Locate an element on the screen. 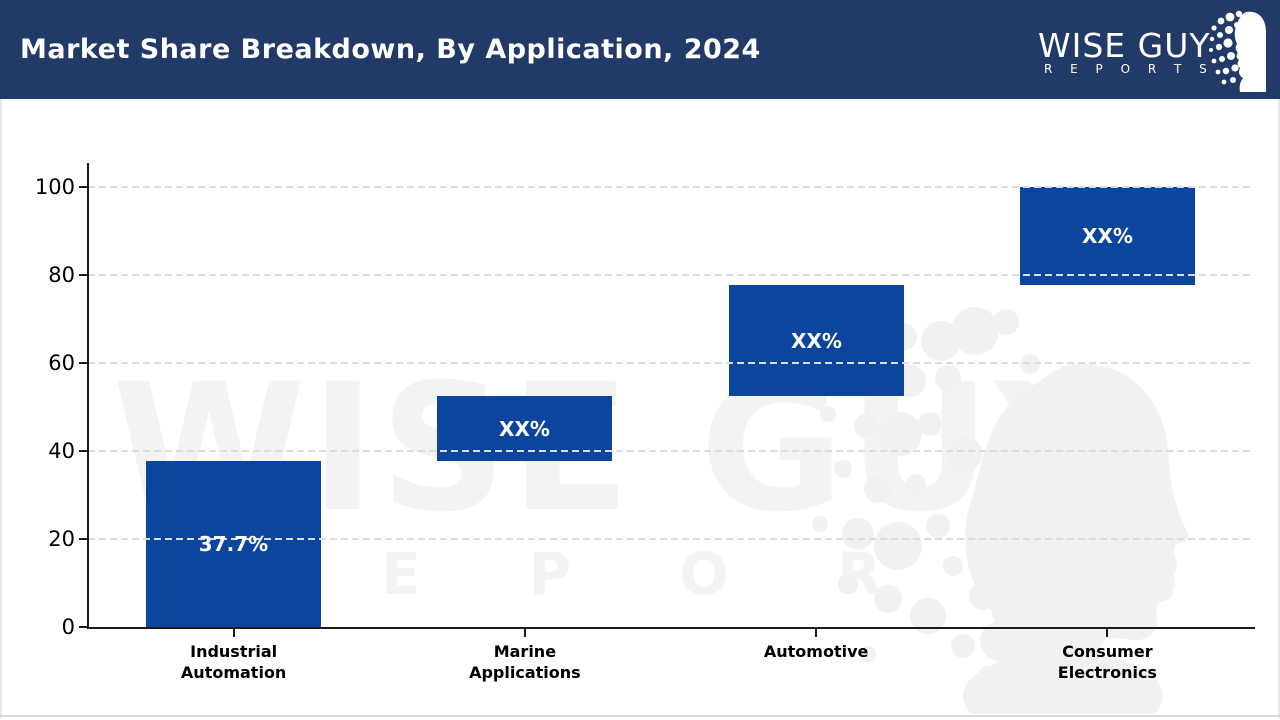 The image size is (1280, 720). logo-wordmark: WISE GUY is located at coordinates (1124, 45).